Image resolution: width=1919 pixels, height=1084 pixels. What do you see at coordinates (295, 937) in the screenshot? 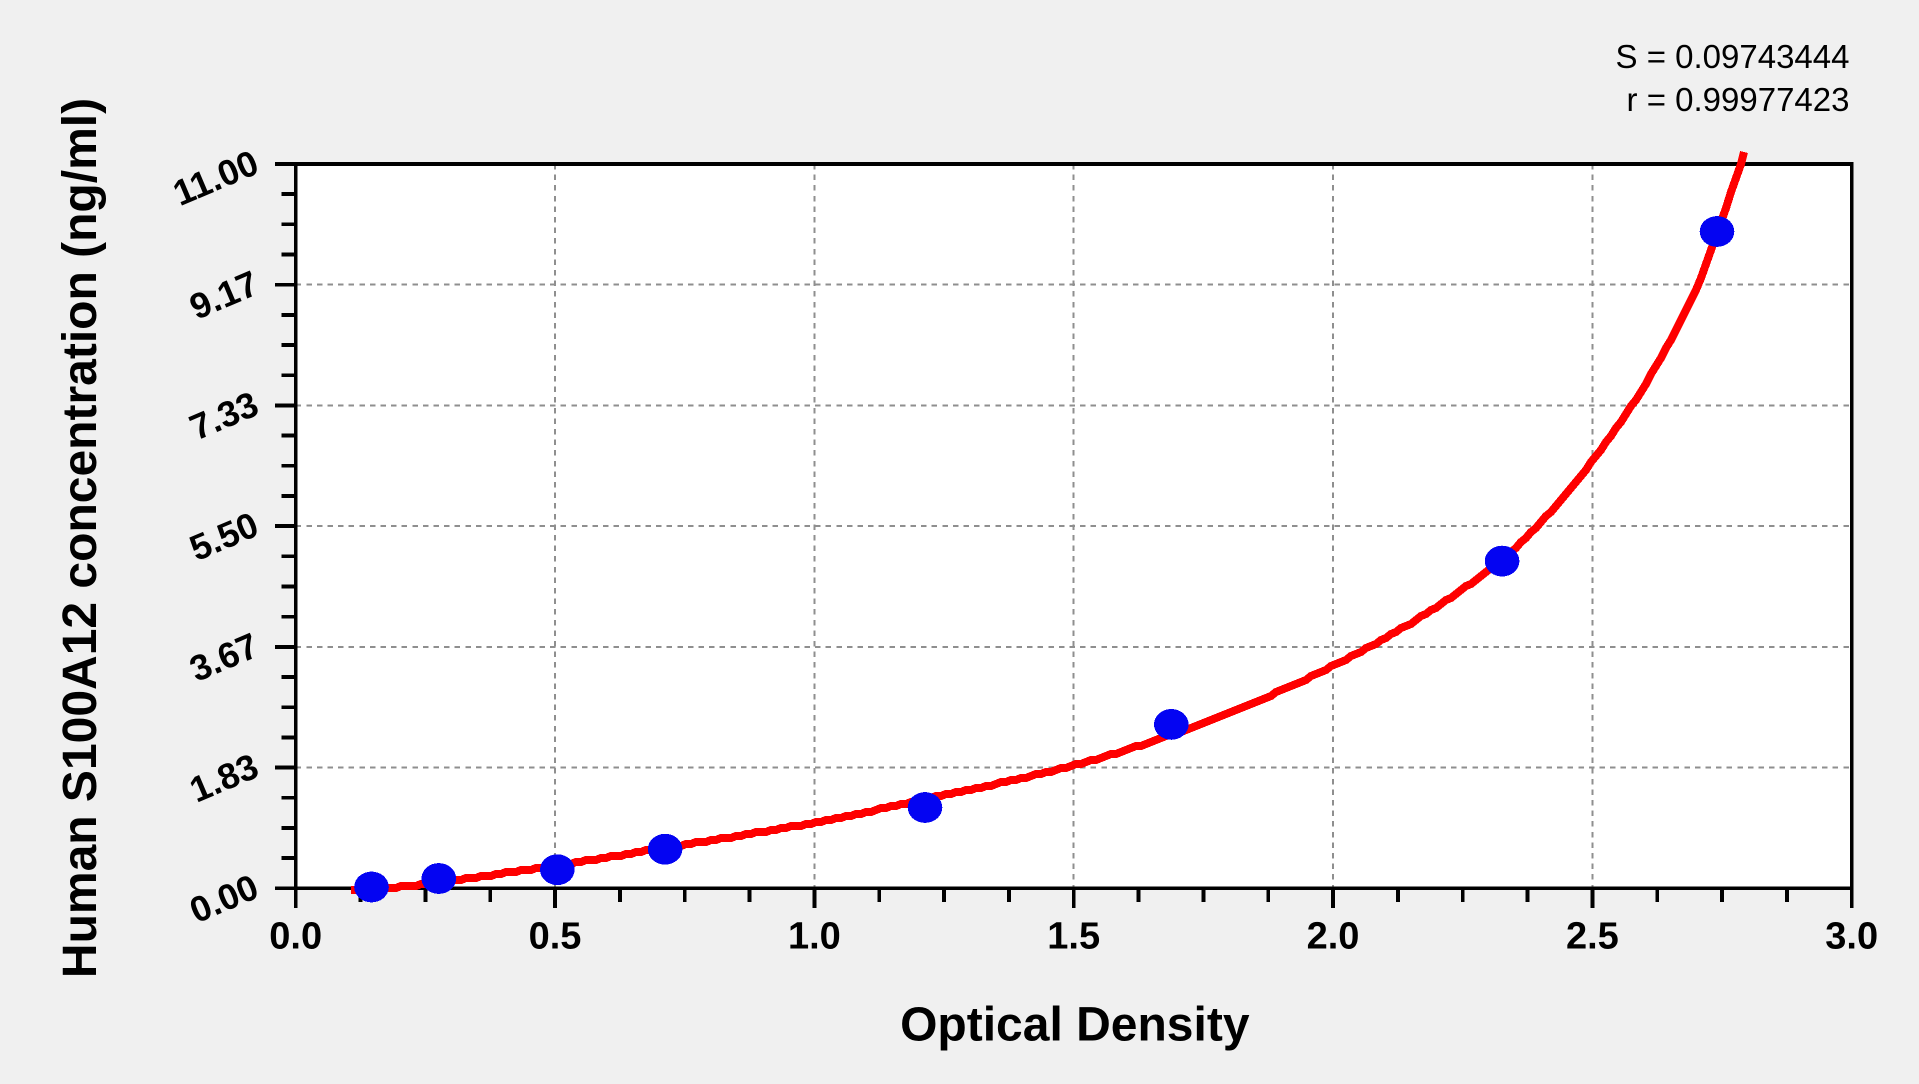
I see `svg-text: 0.0` at bounding box center [295, 937].